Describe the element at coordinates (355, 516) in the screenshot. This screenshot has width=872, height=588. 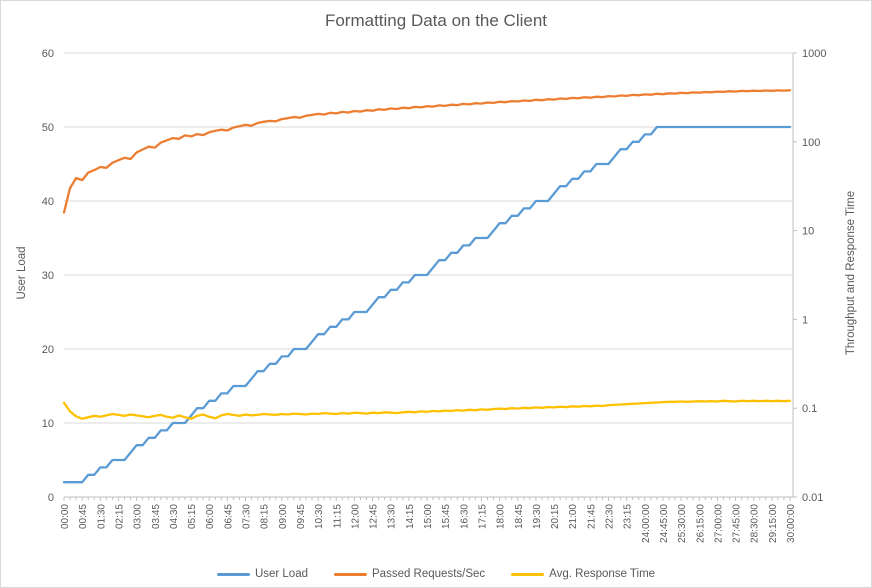
I see `x-axis-tick-label: 12:00` at that location.